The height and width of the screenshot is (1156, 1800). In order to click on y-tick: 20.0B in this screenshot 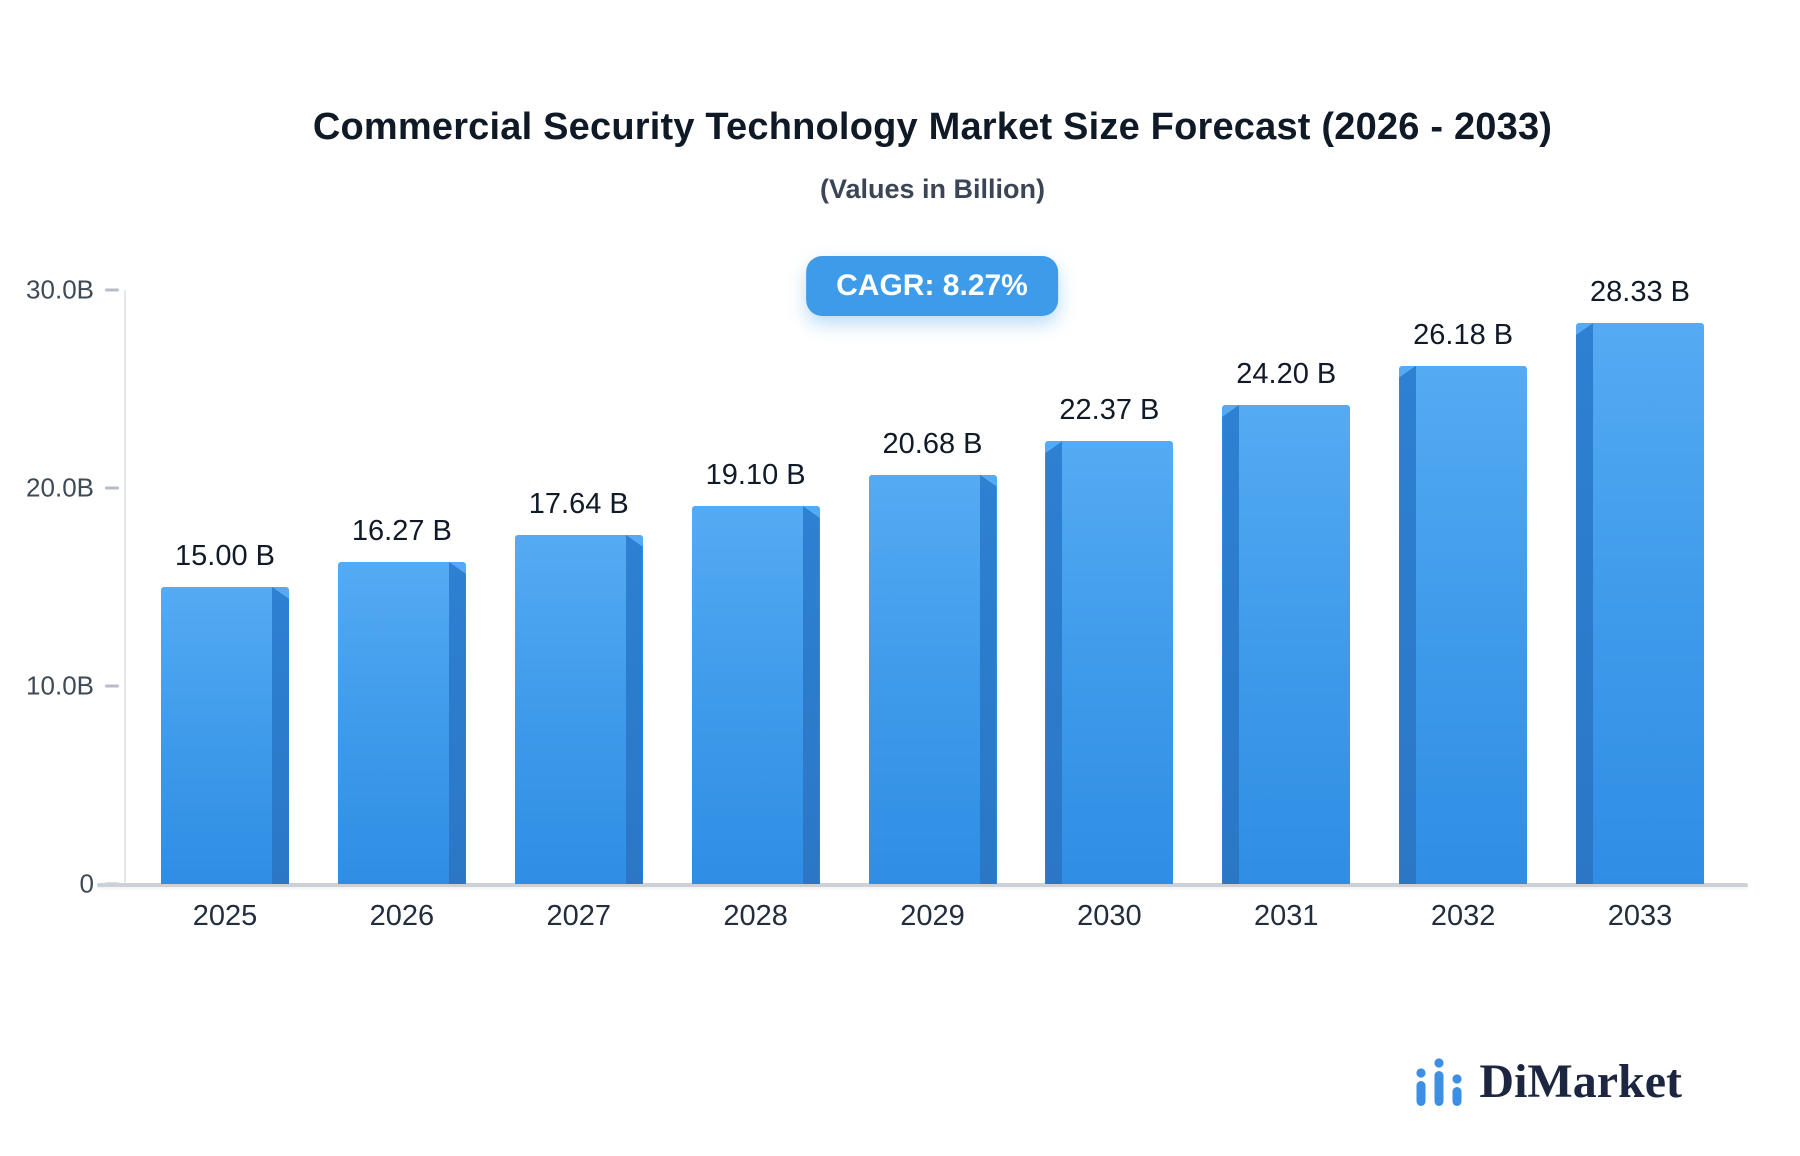, I will do `click(72, 488)`.